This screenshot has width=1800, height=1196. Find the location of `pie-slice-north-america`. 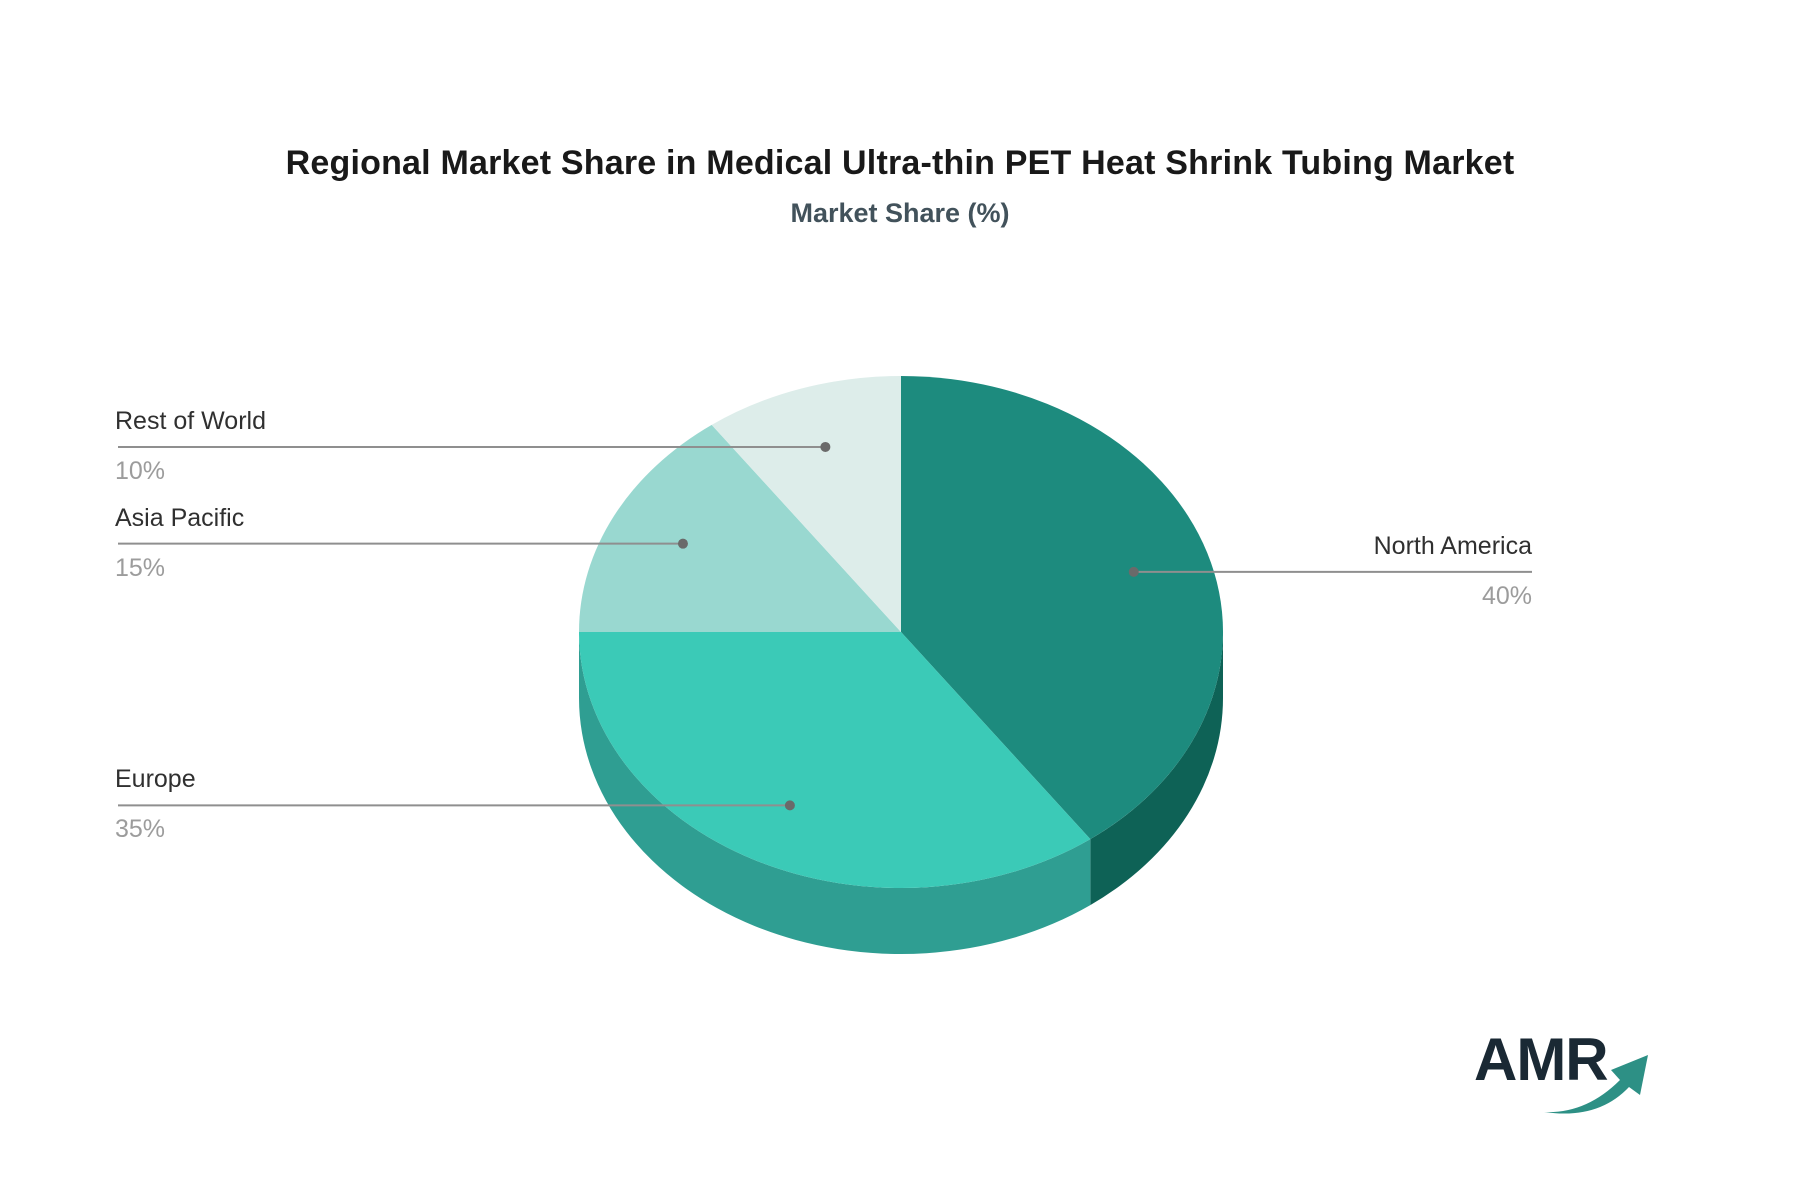

pie-slice-north-america is located at coordinates (1062, 608).